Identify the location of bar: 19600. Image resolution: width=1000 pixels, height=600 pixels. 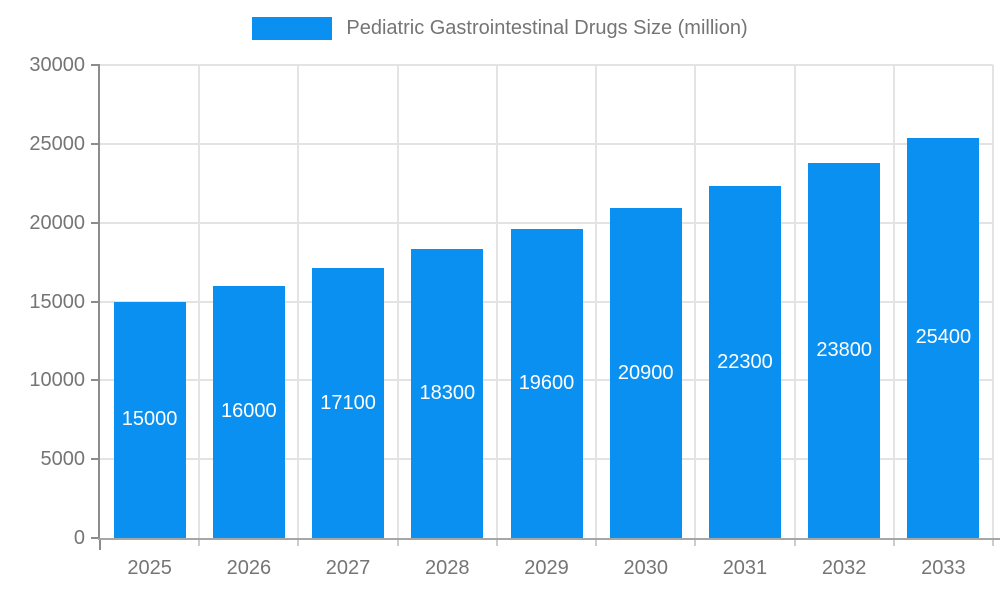
(546, 383).